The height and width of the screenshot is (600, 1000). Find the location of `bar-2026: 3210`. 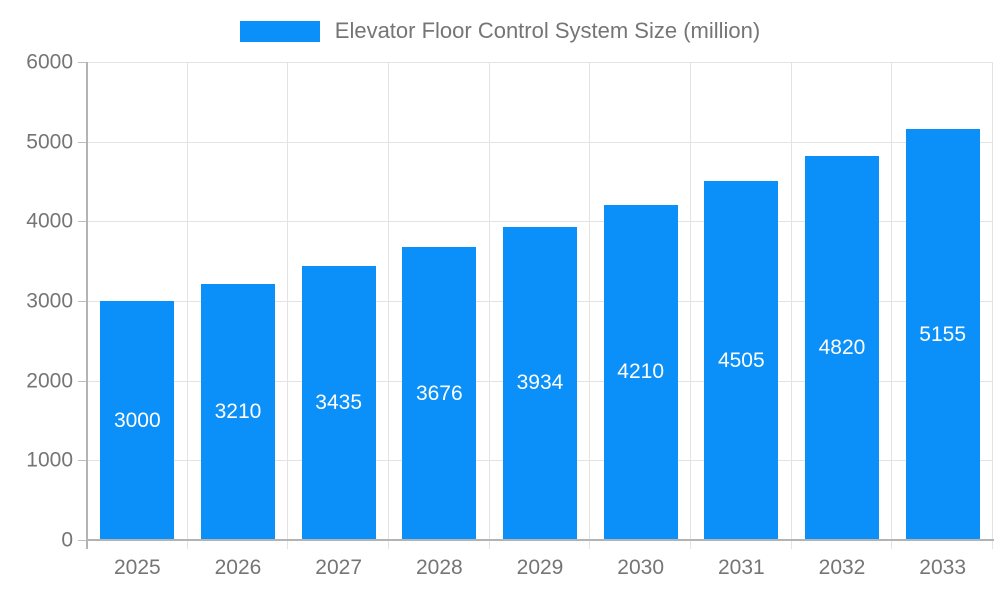

bar-2026: 3210 is located at coordinates (237, 412).